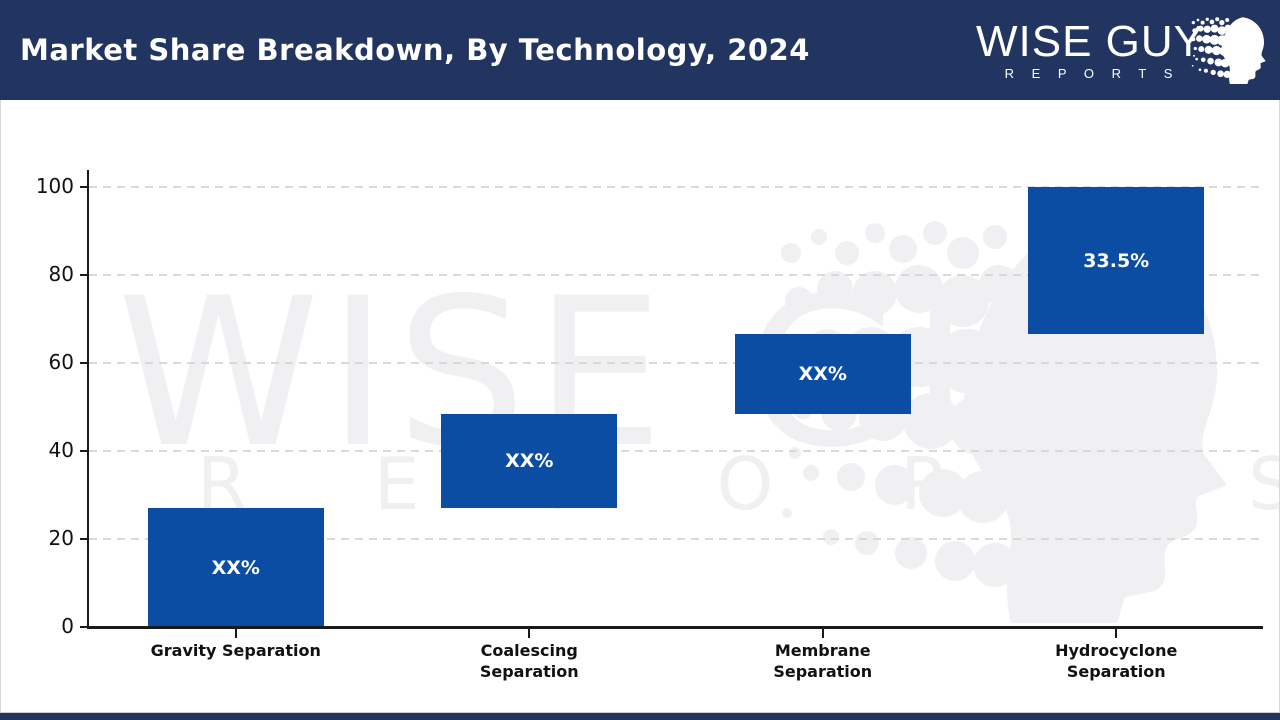 The height and width of the screenshot is (720, 1280). I want to click on x-category-label: Hydrocyclone Separation, so click(1116, 661).